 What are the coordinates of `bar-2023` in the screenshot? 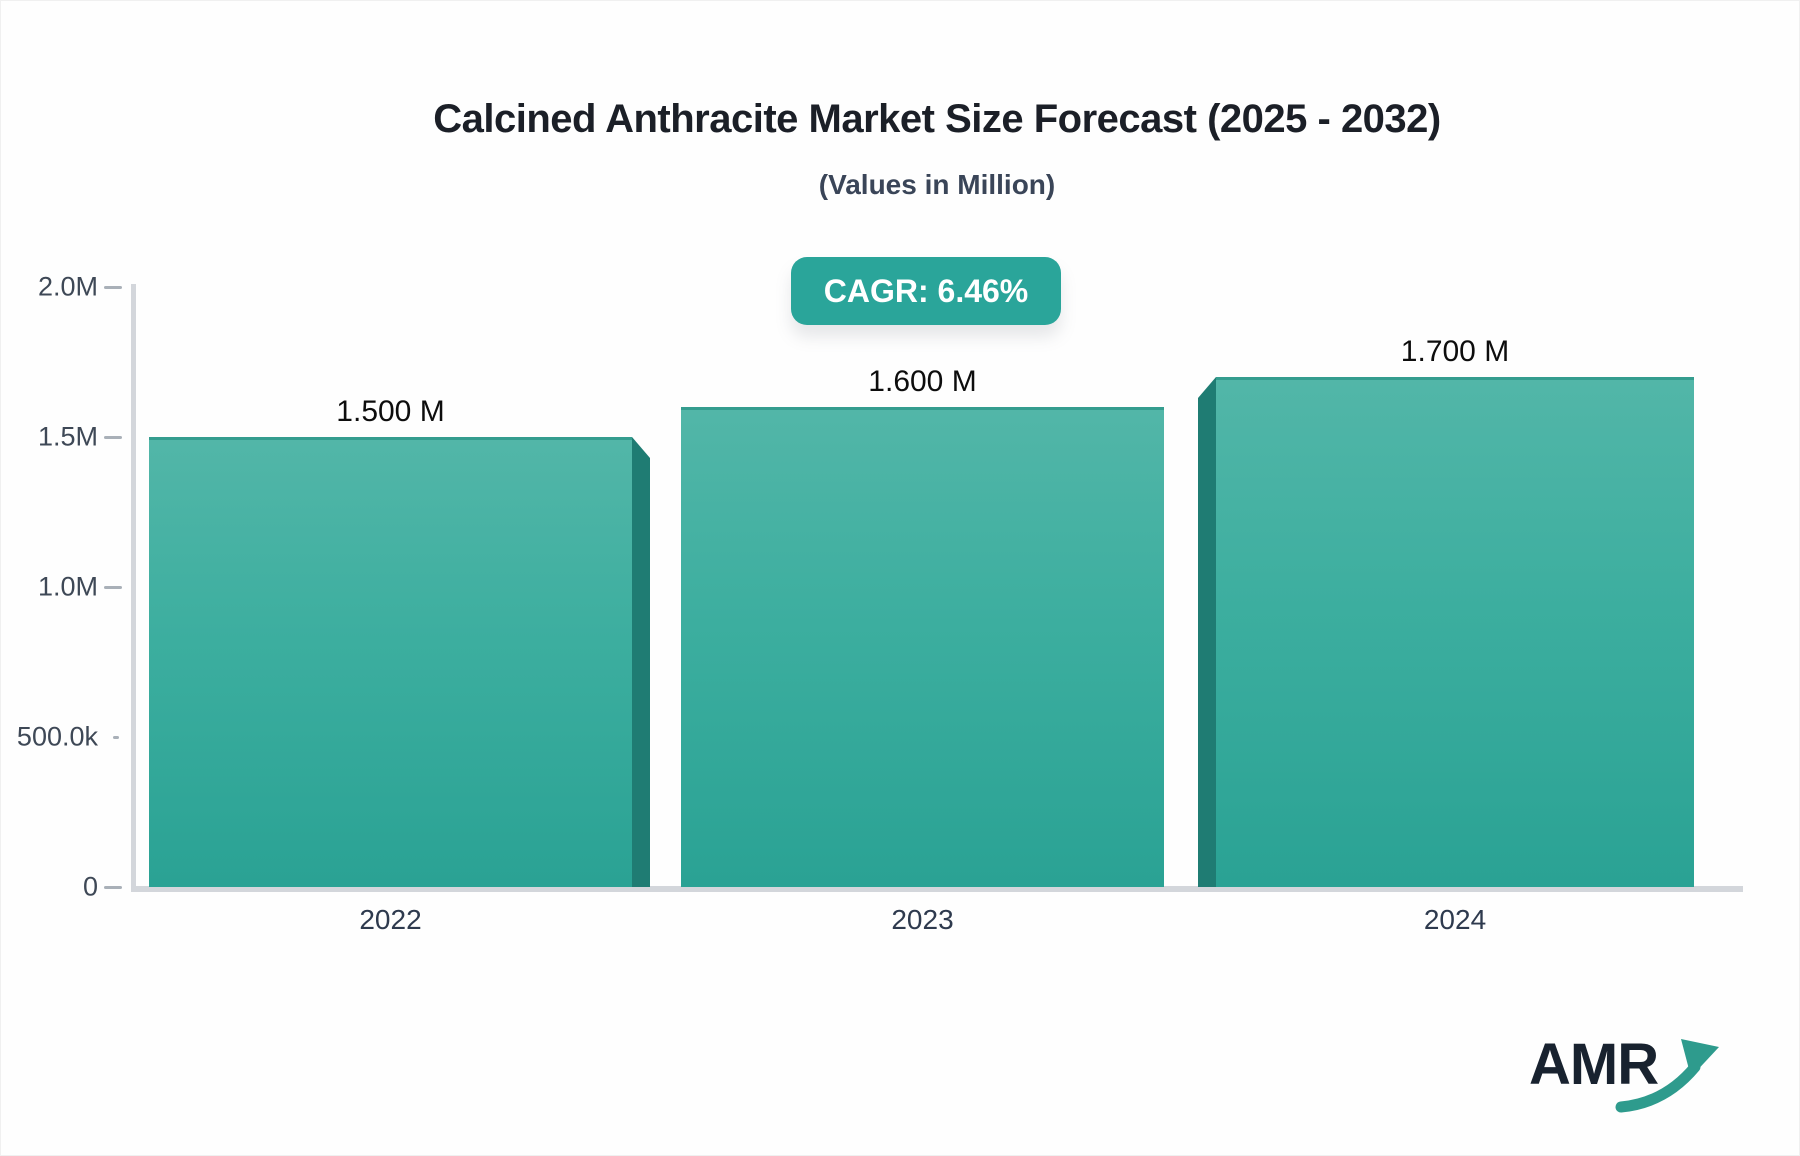 It's located at (922, 647).